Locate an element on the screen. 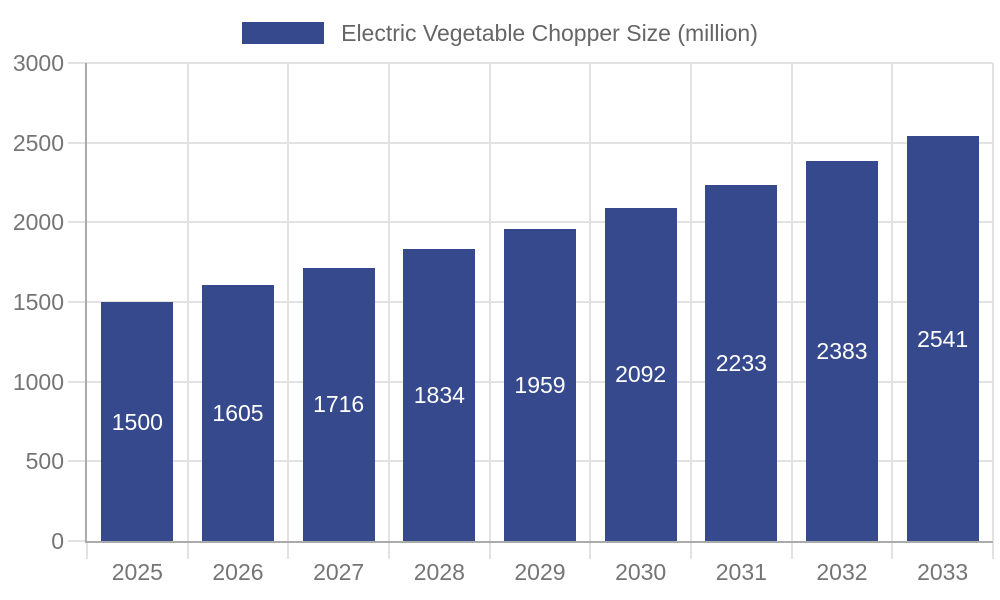 The width and height of the screenshot is (1000, 600). bar-2029: 1959 is located at coordinates (540, 384).